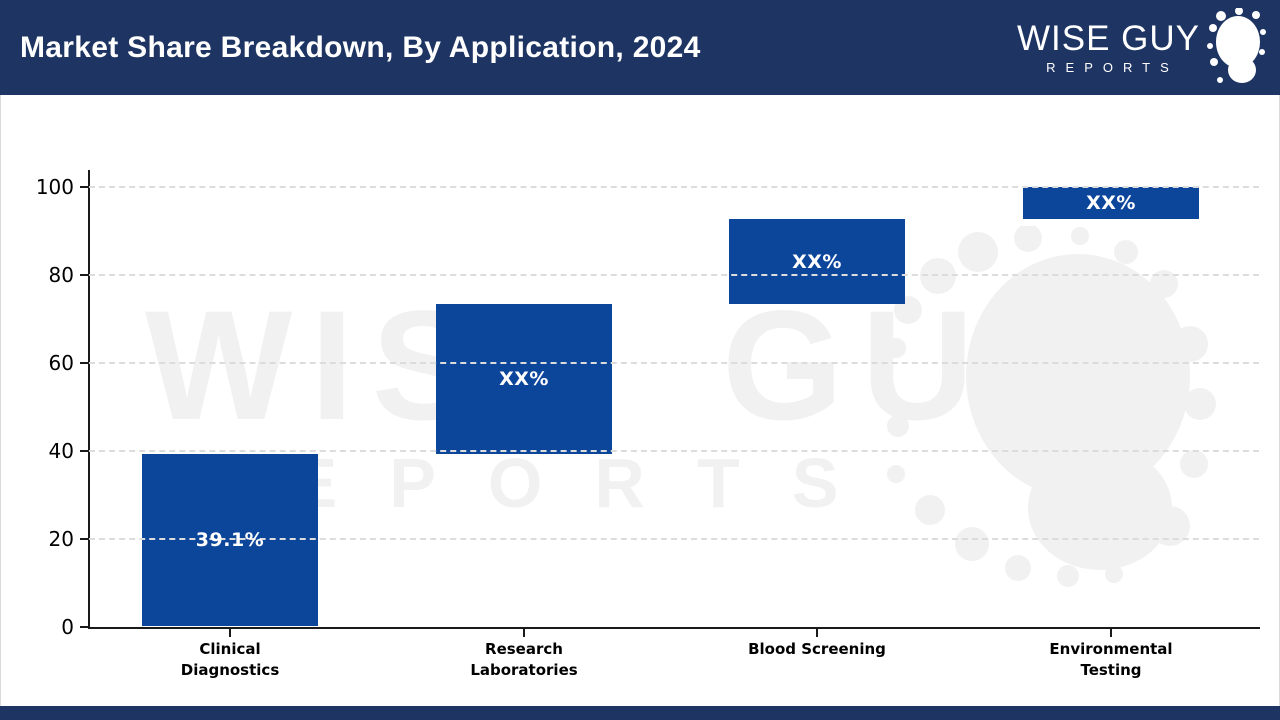 The width and height of the screenshot is (1280, 720). I want to click on bar-blood-screening, so click(817, 261).